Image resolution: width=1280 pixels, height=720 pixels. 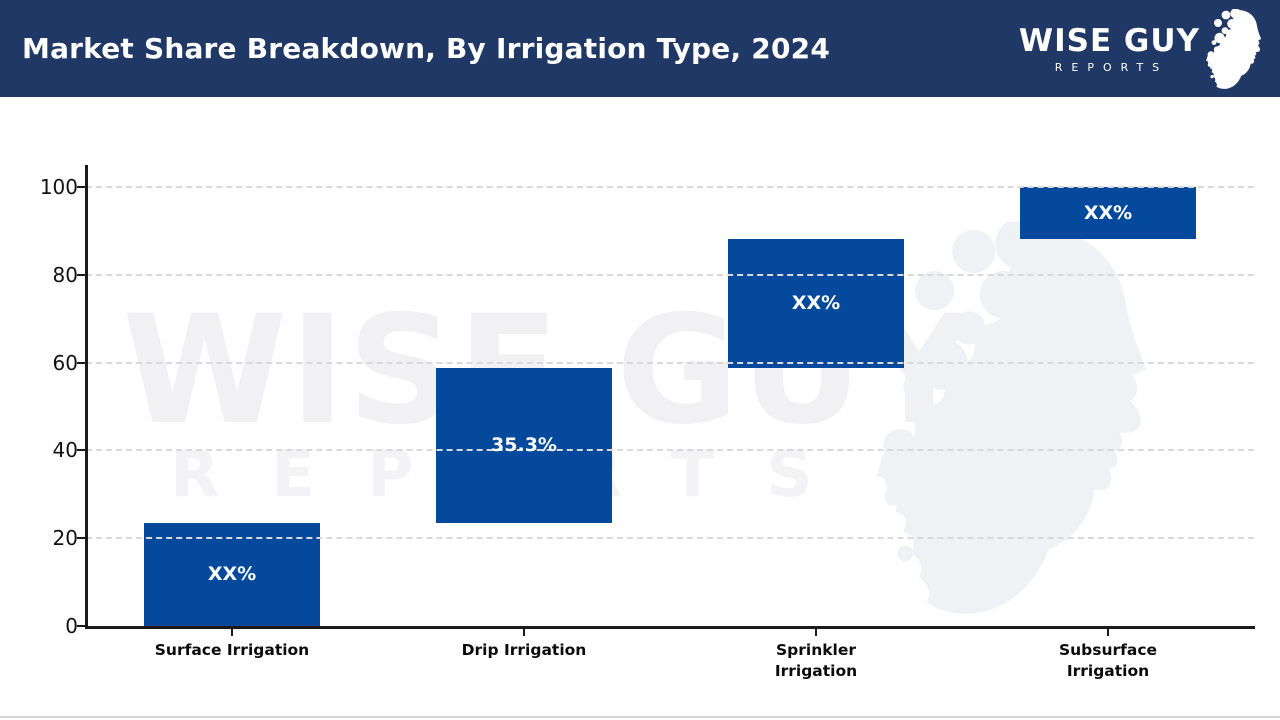 I want to click on x-axis-label: Surface Irrigation, so click(x=232, y=650).